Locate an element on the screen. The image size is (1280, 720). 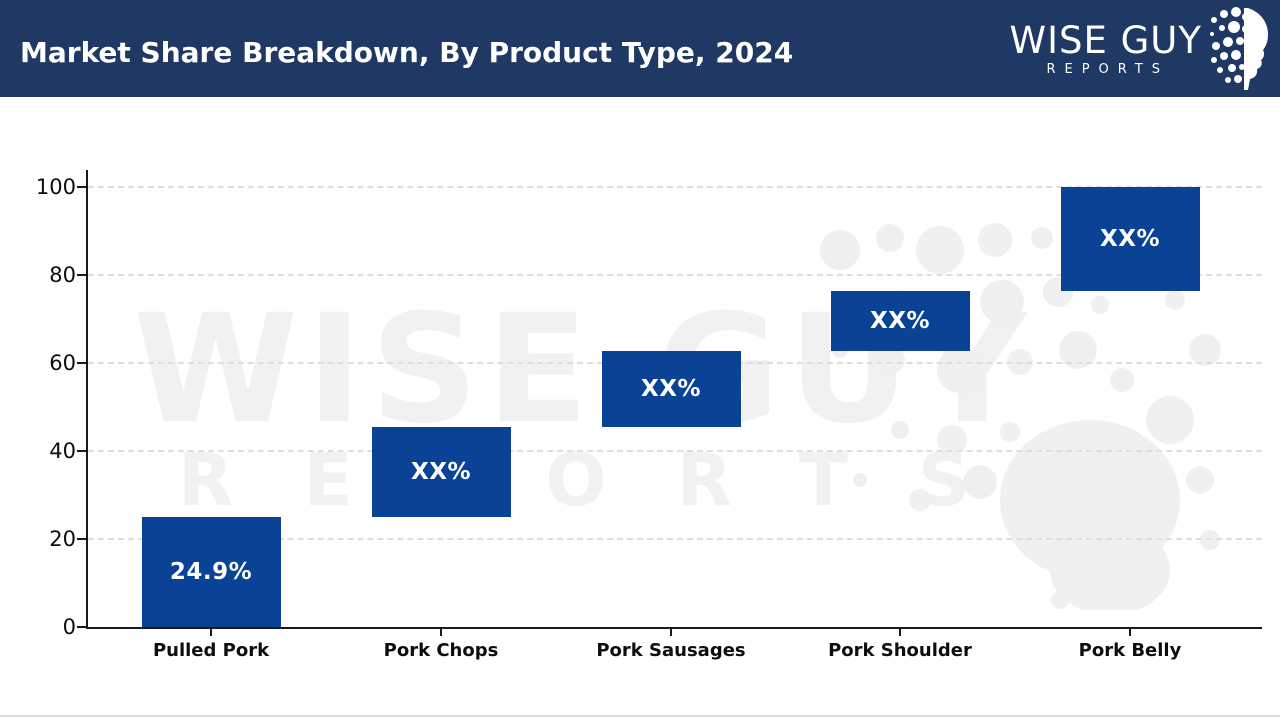
bar-pork-belly: XX% is located at coordinates (1130, 239).